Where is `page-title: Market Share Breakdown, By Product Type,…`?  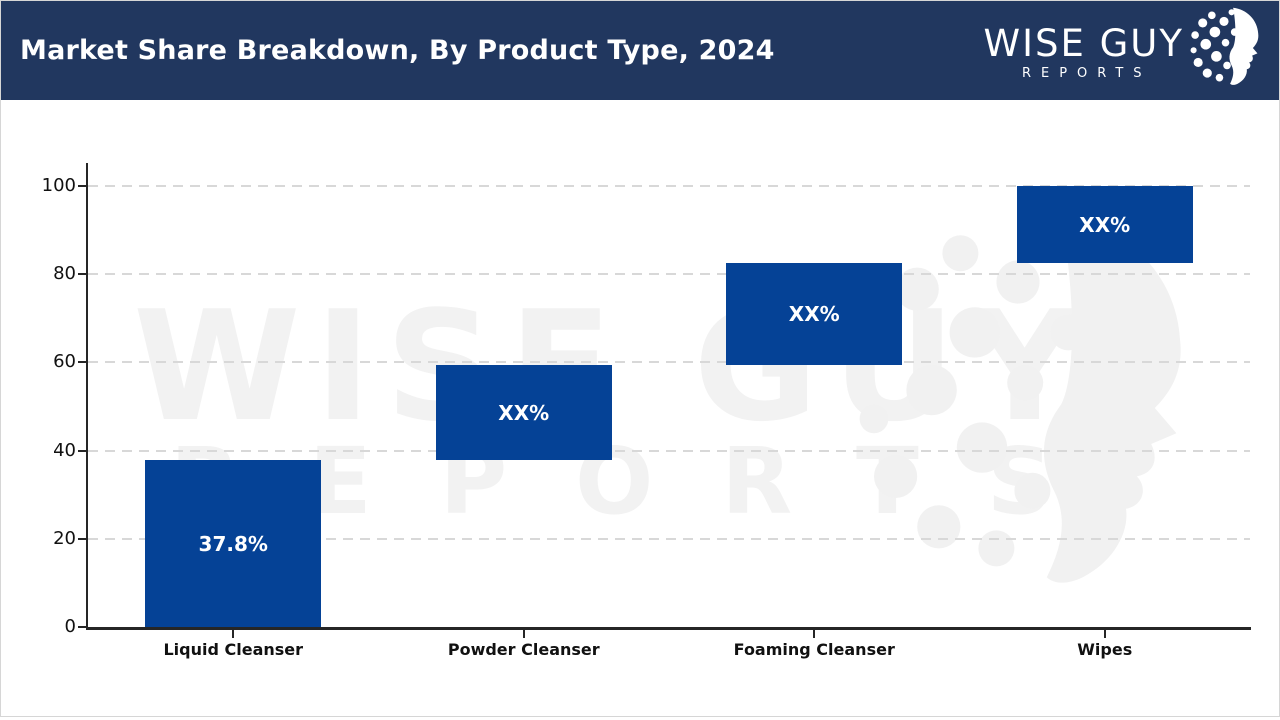 page-title: Market Share Breakdown, By Product Type,… is located at coordinates (397, 50).